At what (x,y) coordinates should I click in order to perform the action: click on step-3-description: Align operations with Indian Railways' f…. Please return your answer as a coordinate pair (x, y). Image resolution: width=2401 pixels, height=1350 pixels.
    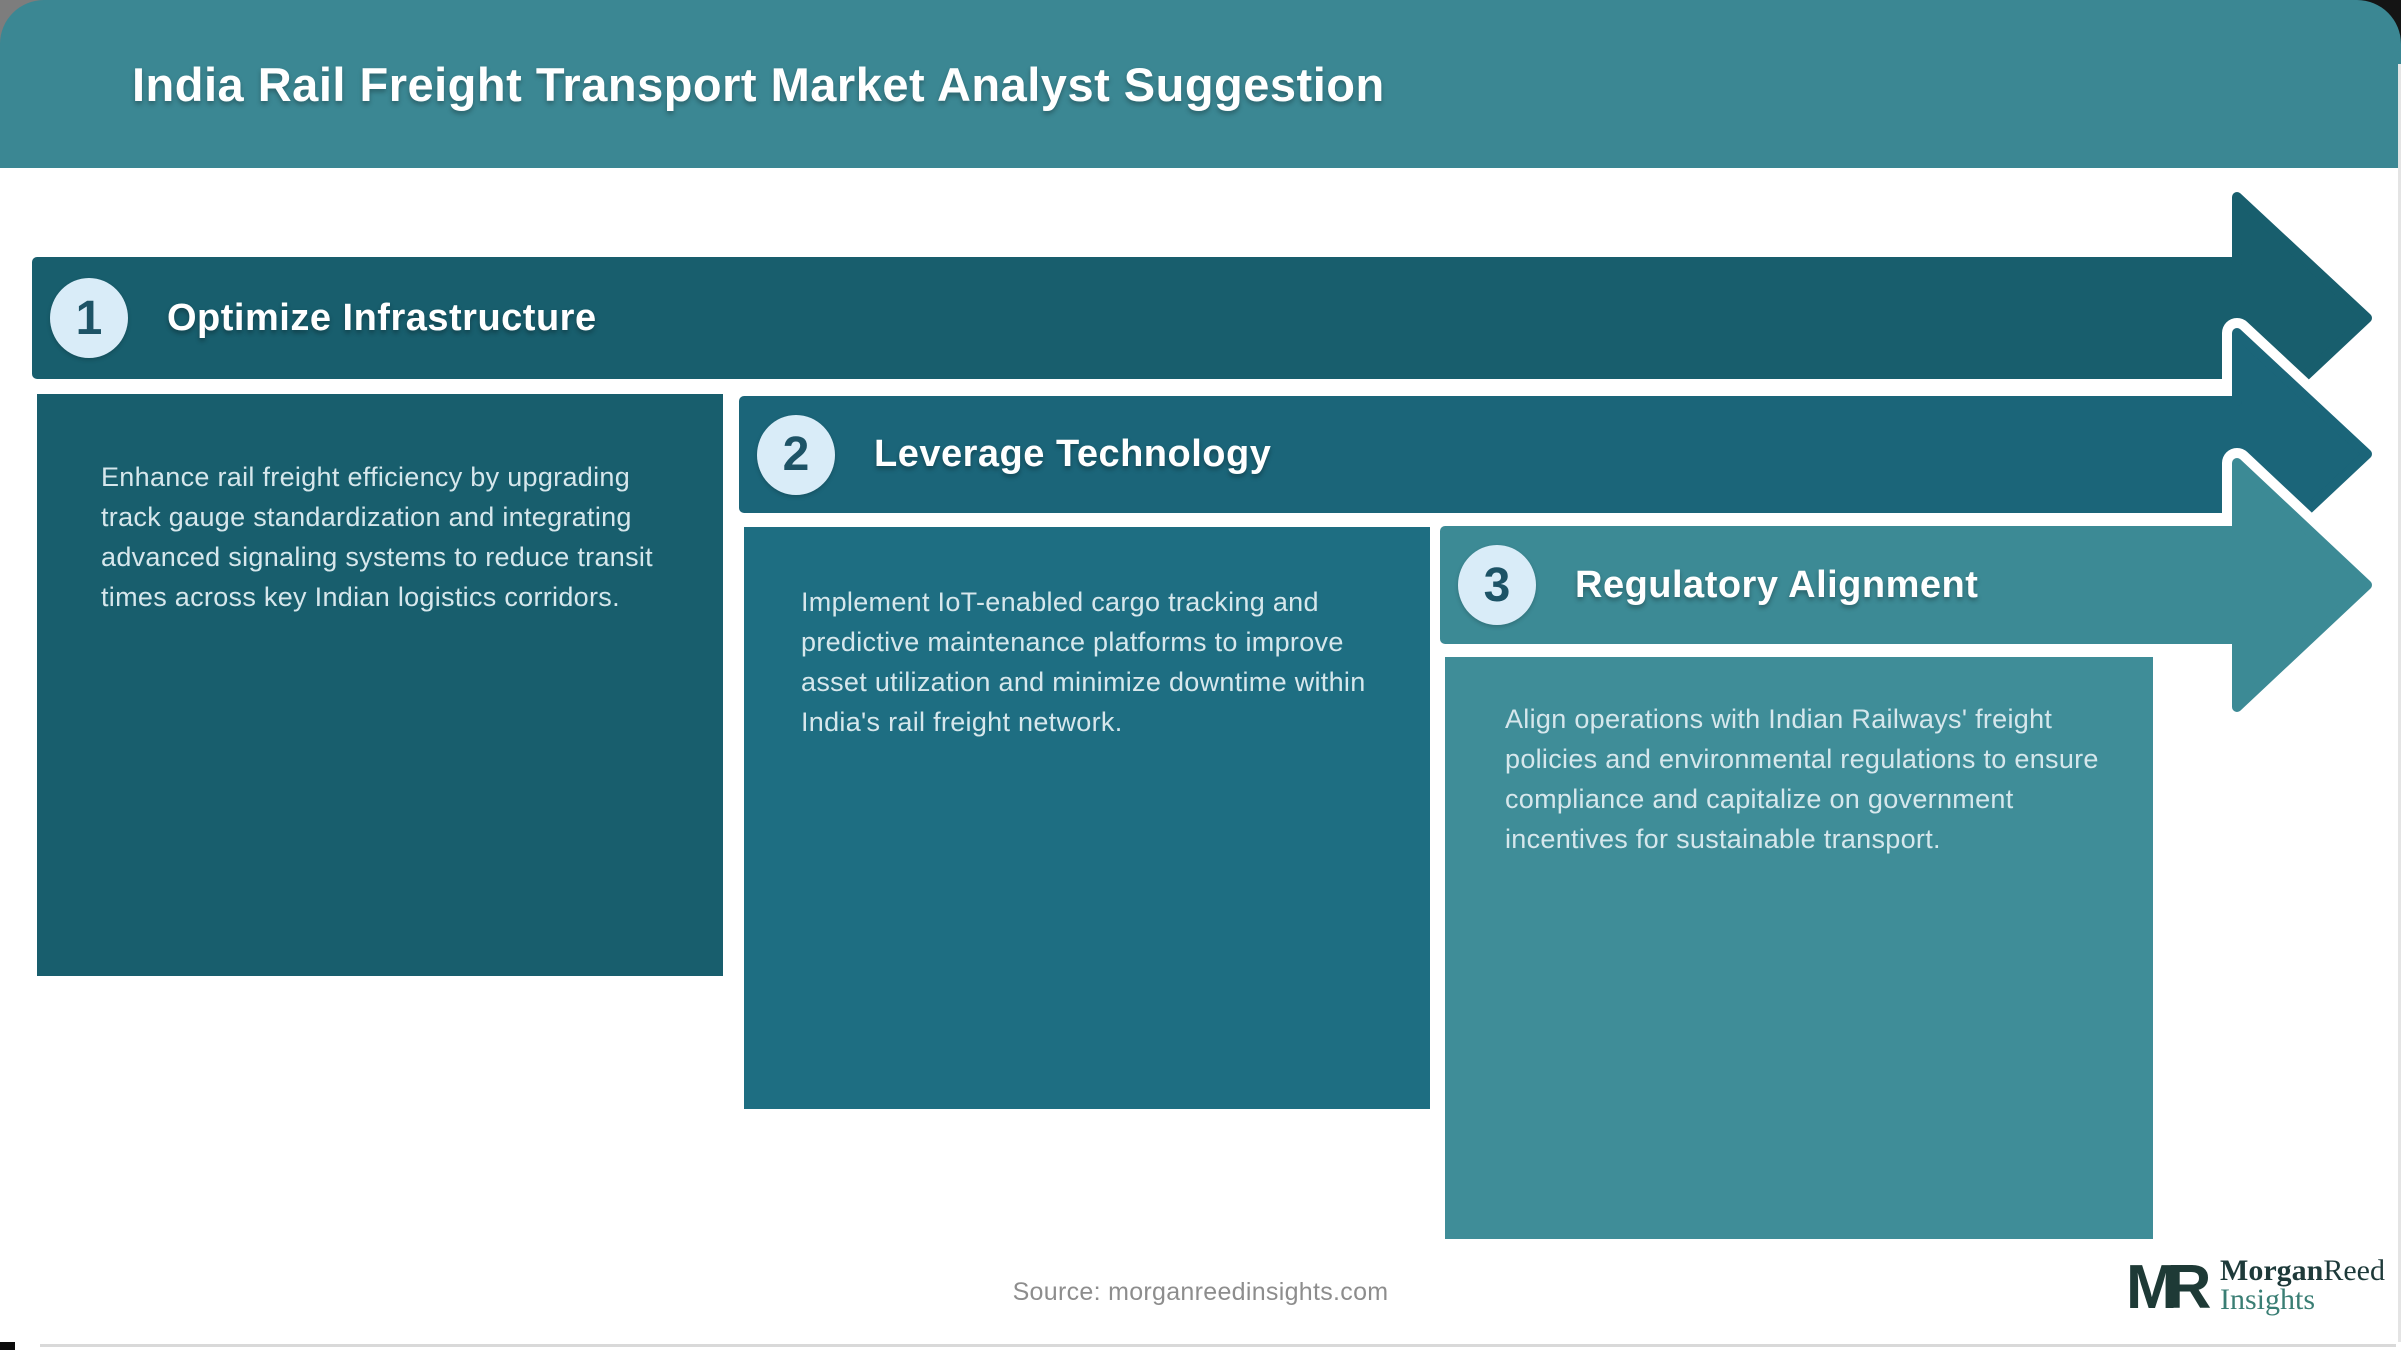
    Looking at the image, I should click on (1802, 779).